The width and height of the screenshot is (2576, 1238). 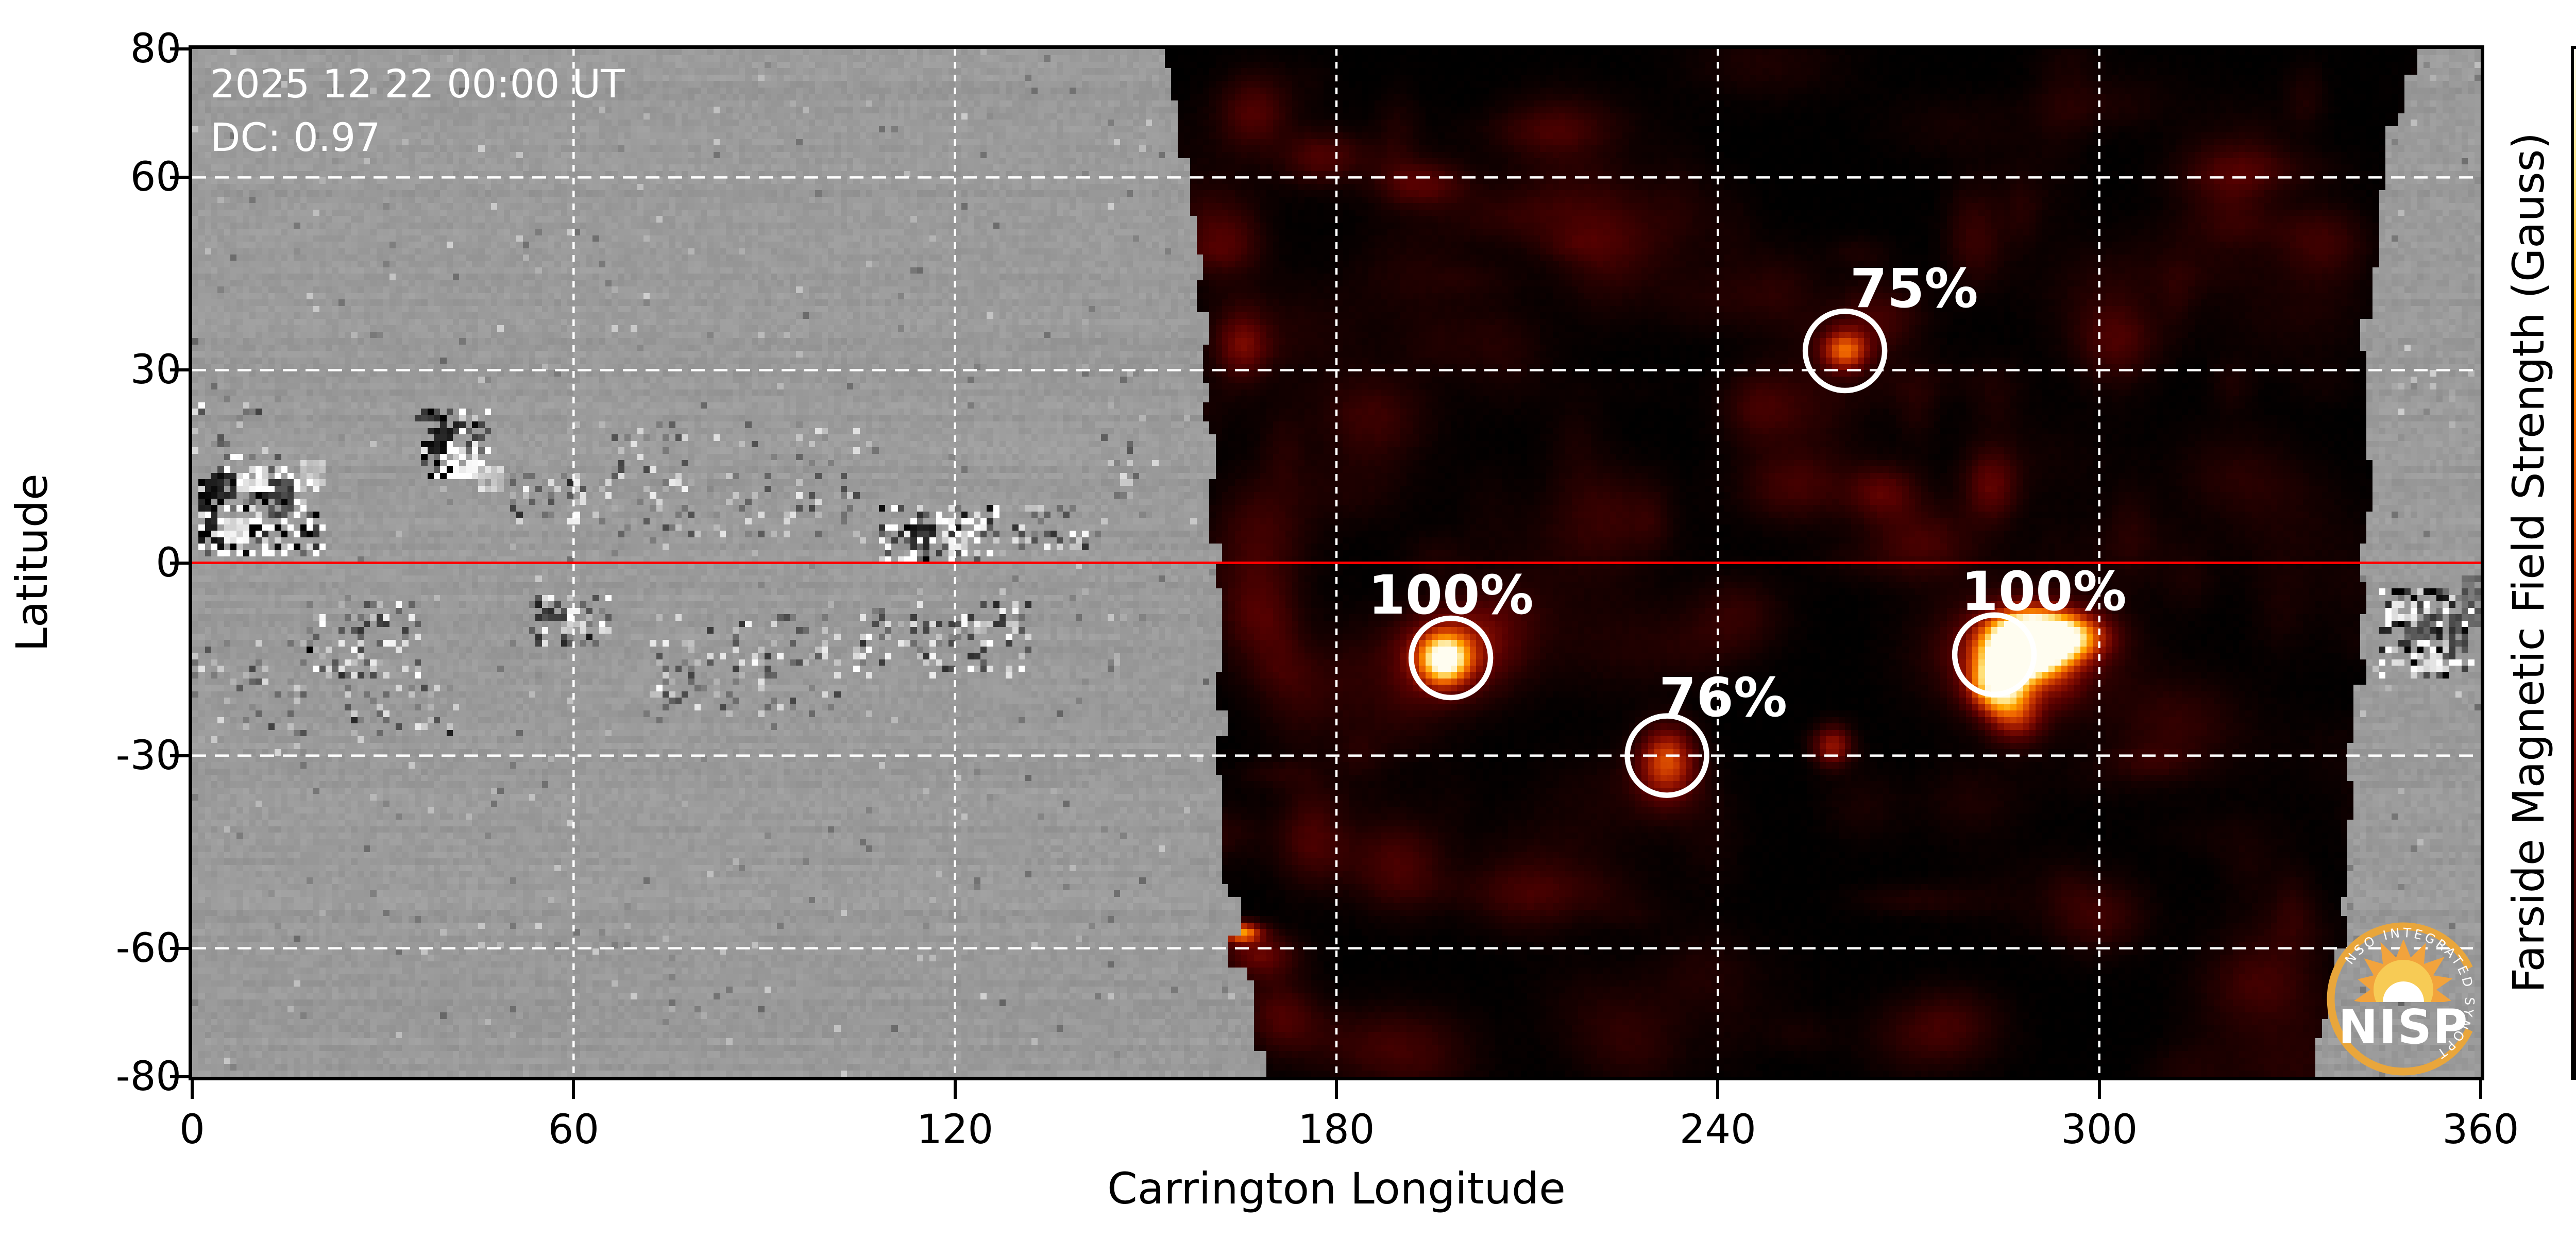 I want to click on detection-probability-label: 76%, so click(x=1723, y=697).